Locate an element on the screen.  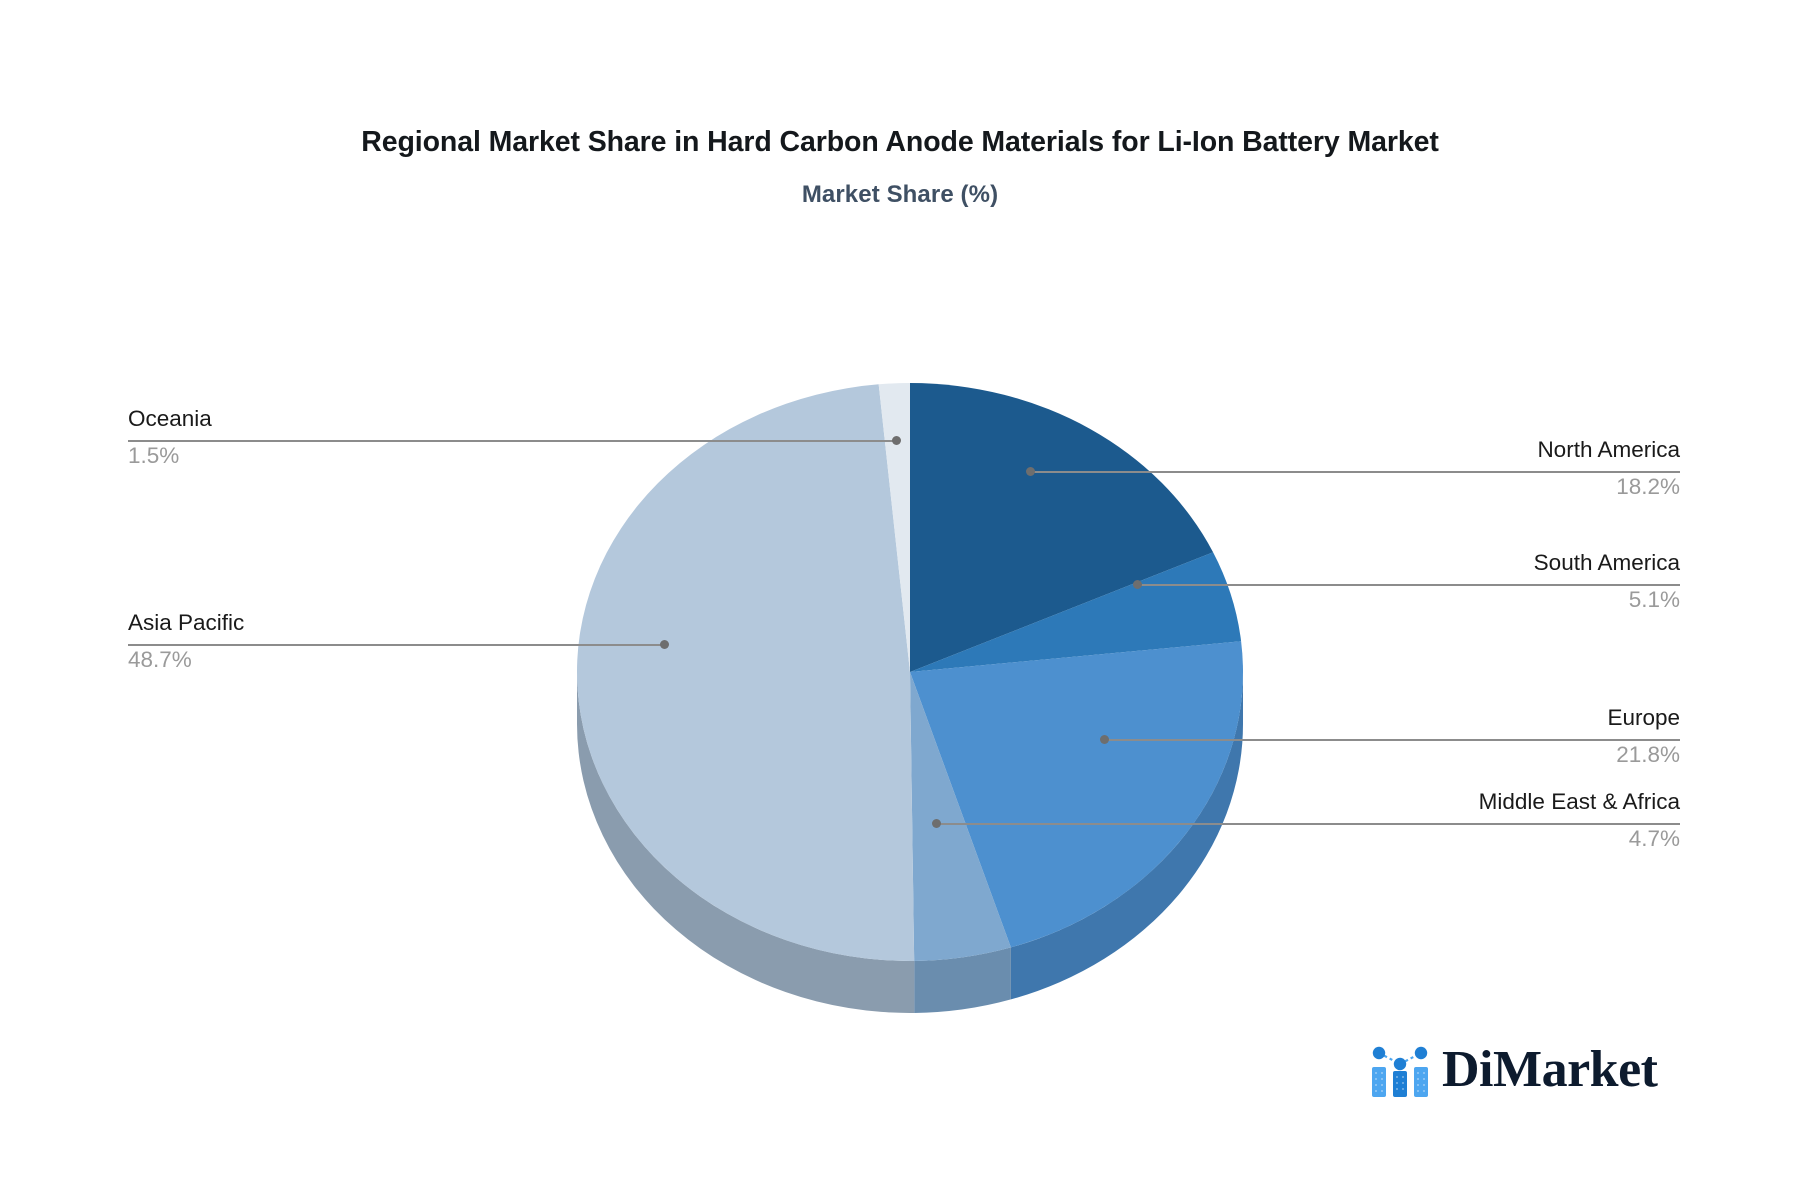
leader-line-oceania is located at coordinates (513, 441).